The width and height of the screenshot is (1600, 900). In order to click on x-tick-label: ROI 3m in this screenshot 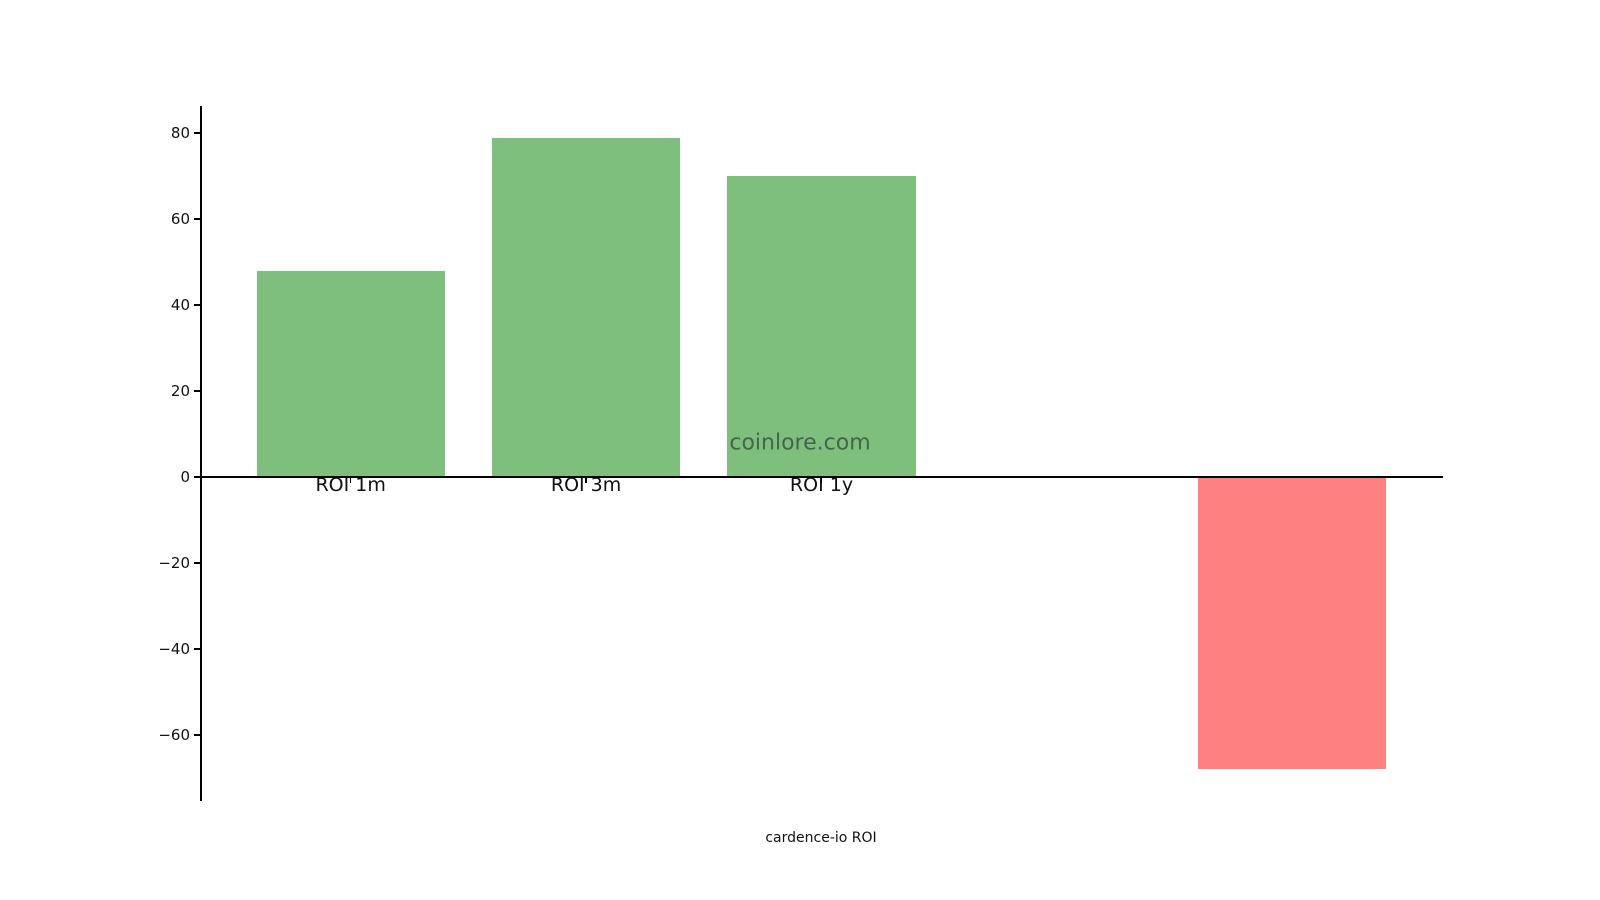, I will do `click(586, 485)`.